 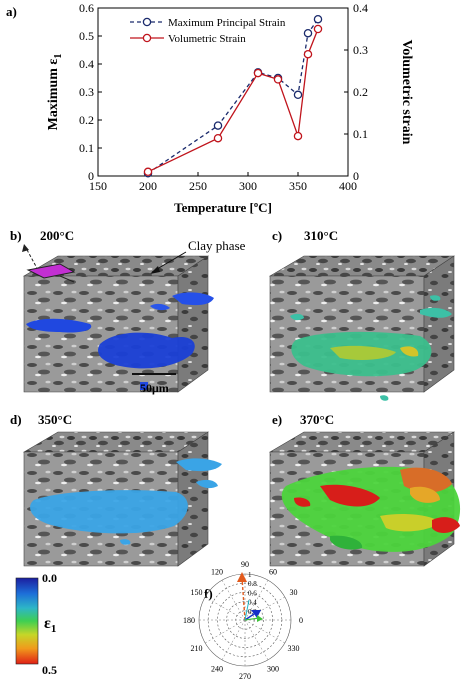 I want to click on polar-angle-label: 330, so click(x=293, y=648).